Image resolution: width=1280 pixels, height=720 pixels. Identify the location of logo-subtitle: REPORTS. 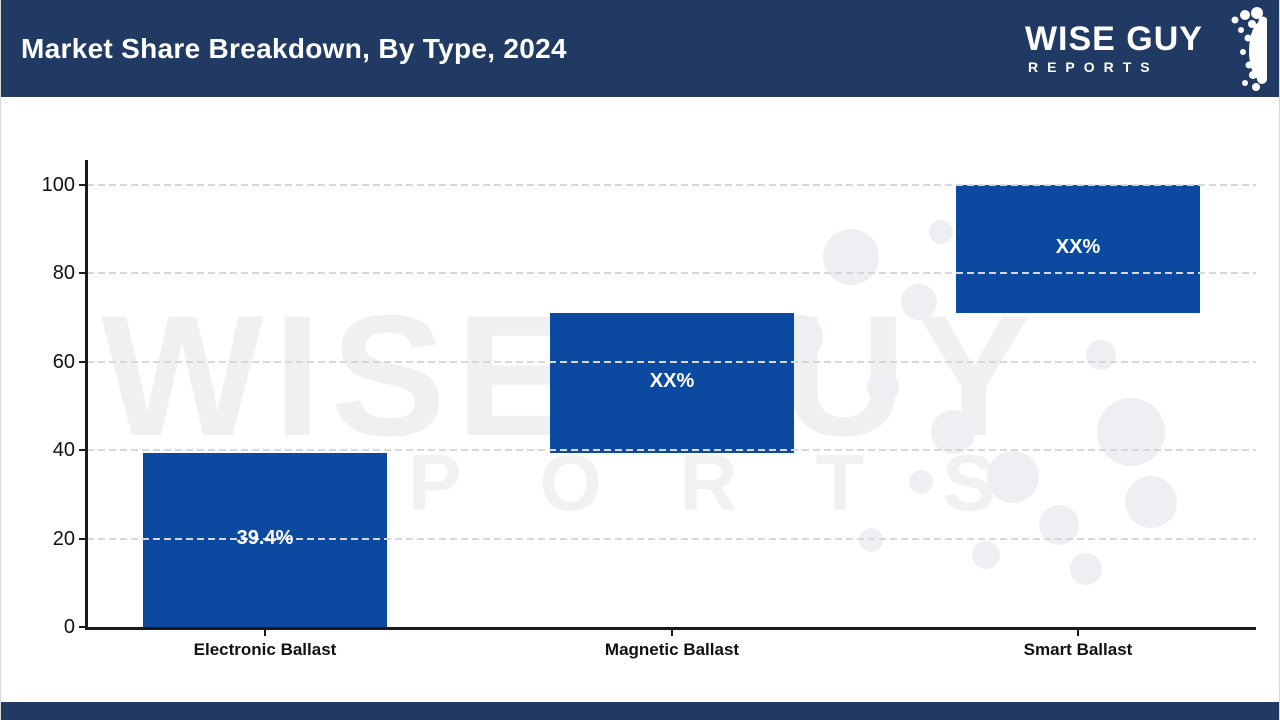
(1093, 67).